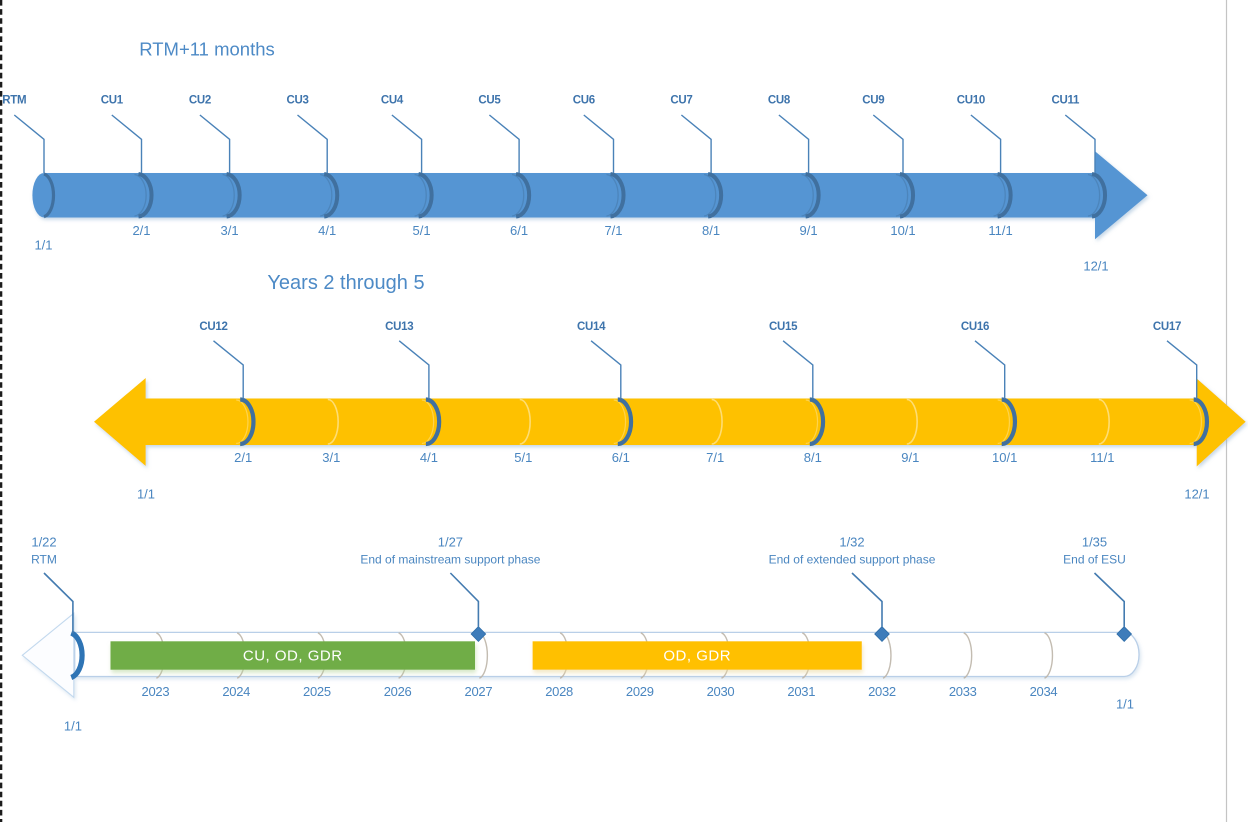 Image resolution: width=1248 pixels, height=822 pixels. I want to click on svg-text: 1/32, so click(851, 542).